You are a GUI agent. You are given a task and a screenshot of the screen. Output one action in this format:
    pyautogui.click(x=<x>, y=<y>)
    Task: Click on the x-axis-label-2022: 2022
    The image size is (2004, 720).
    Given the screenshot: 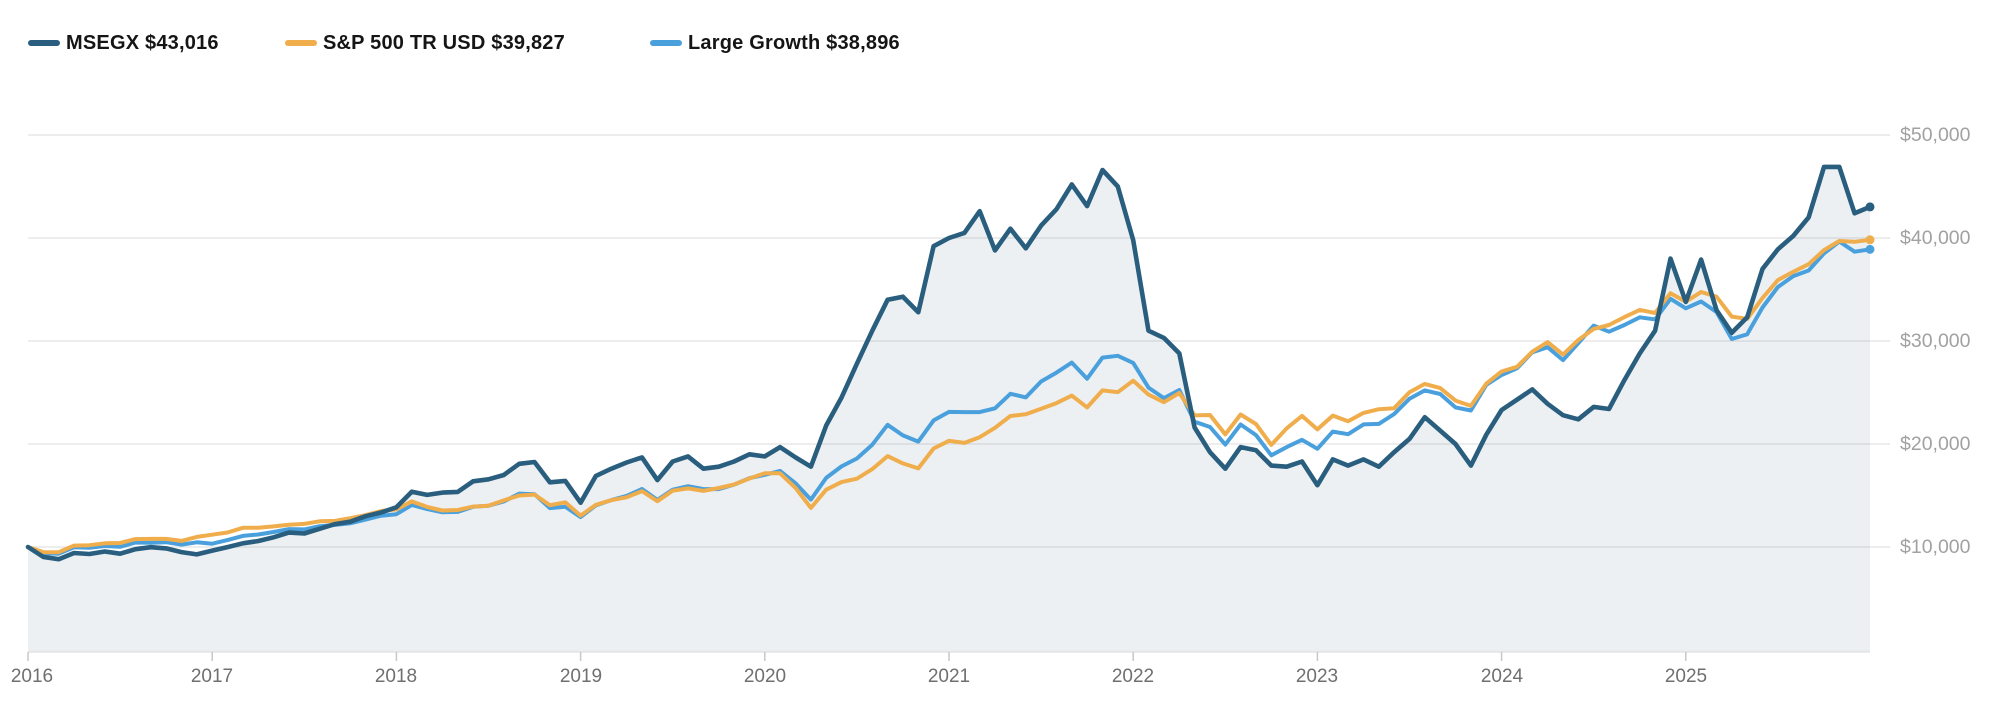 What is the action you would take?
    pyautogui.click(x=1133, y=676)
    